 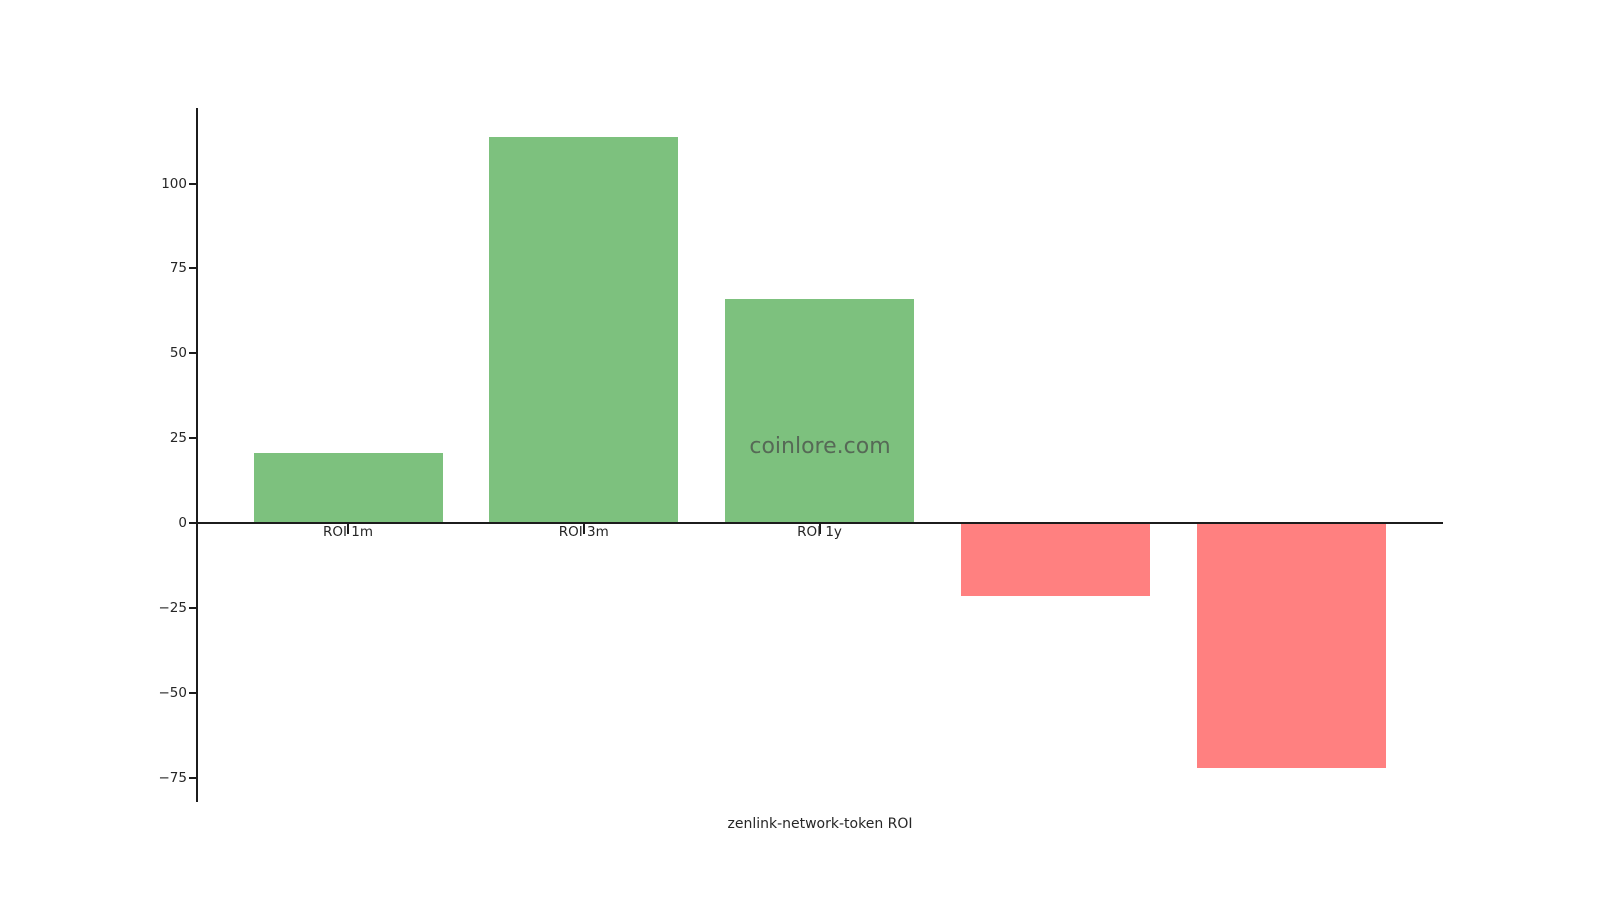 I want to click on x-axis-title: zenlink-network-token ROI, so click(x=820, y=824).